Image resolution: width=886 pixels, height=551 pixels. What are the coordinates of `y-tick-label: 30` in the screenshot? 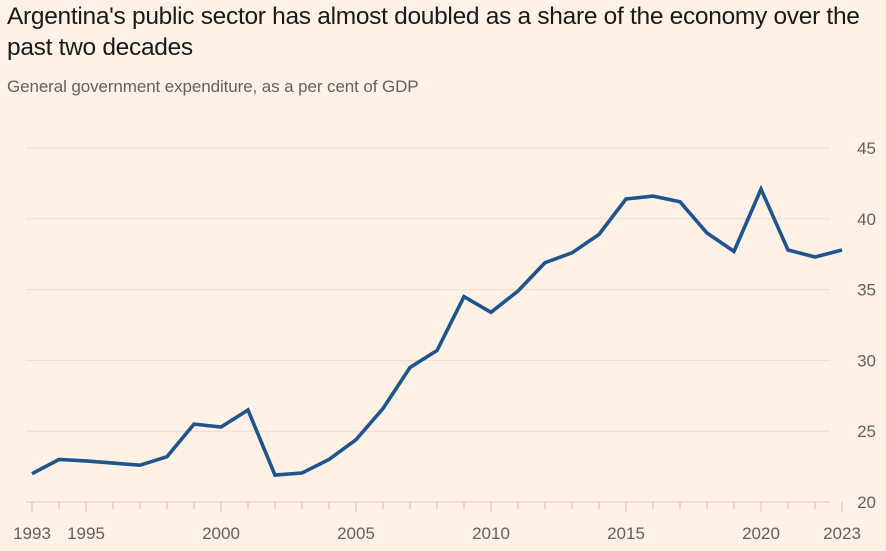 It's located at (866, 360).